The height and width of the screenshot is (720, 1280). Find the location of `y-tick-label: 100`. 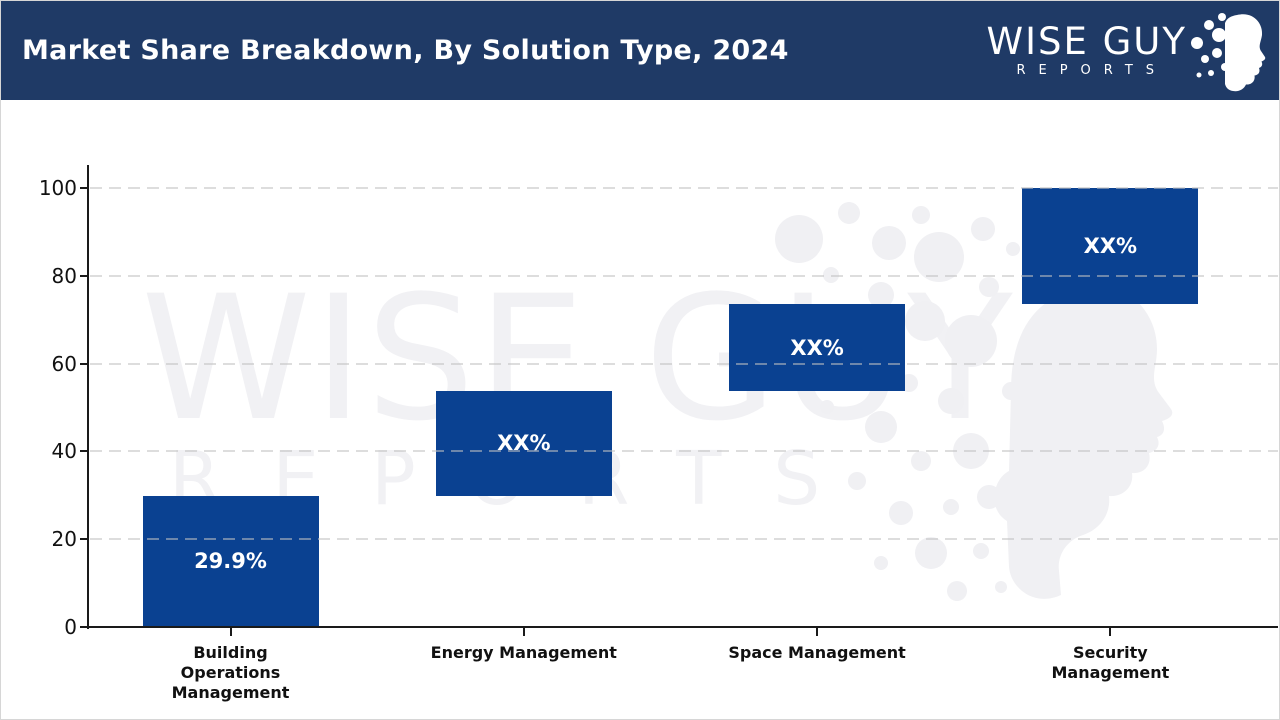

y-tick-label: 100 is located at coordinates (57, 188).